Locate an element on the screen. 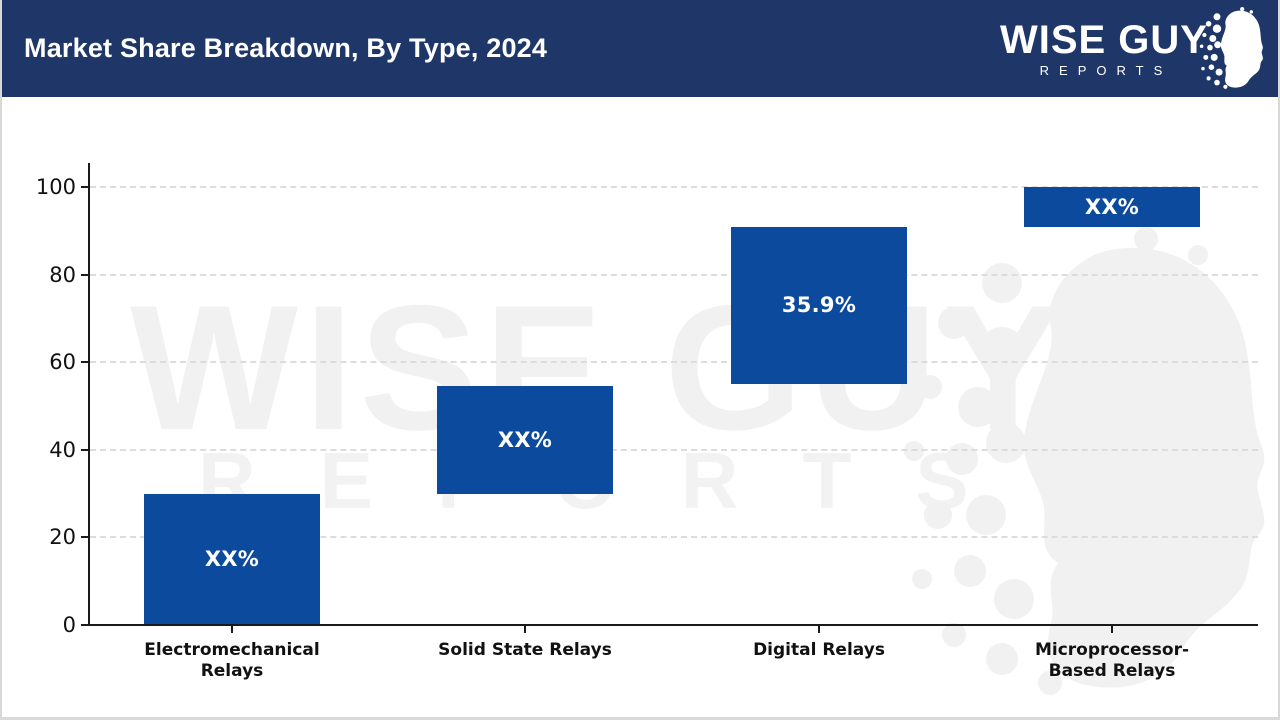  bar-microprocessor-based-relays: XX% is located at coordinates (1112, 207).